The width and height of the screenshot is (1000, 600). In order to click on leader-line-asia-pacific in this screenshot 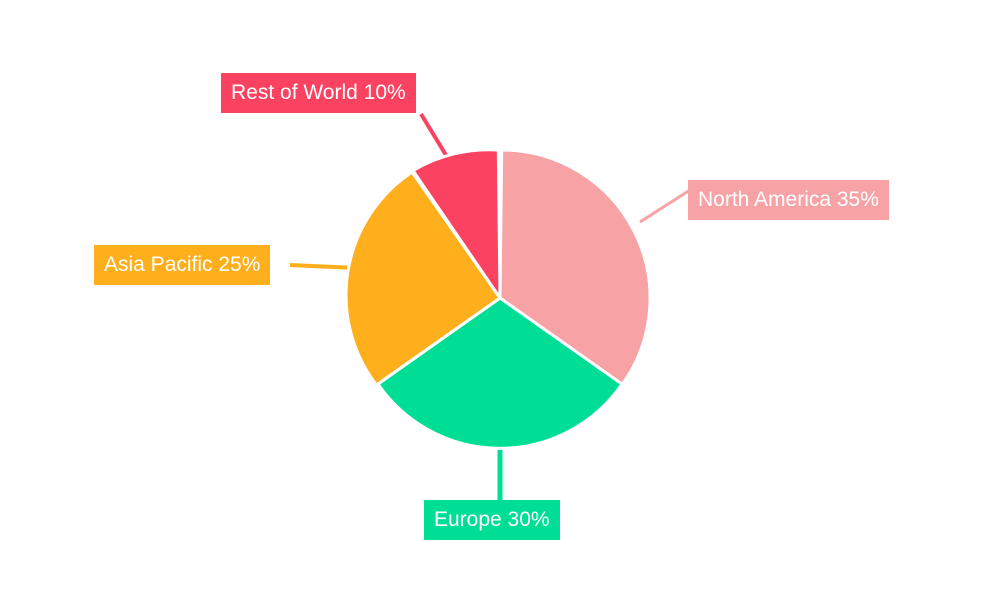, I will do `click(323, 266)`.